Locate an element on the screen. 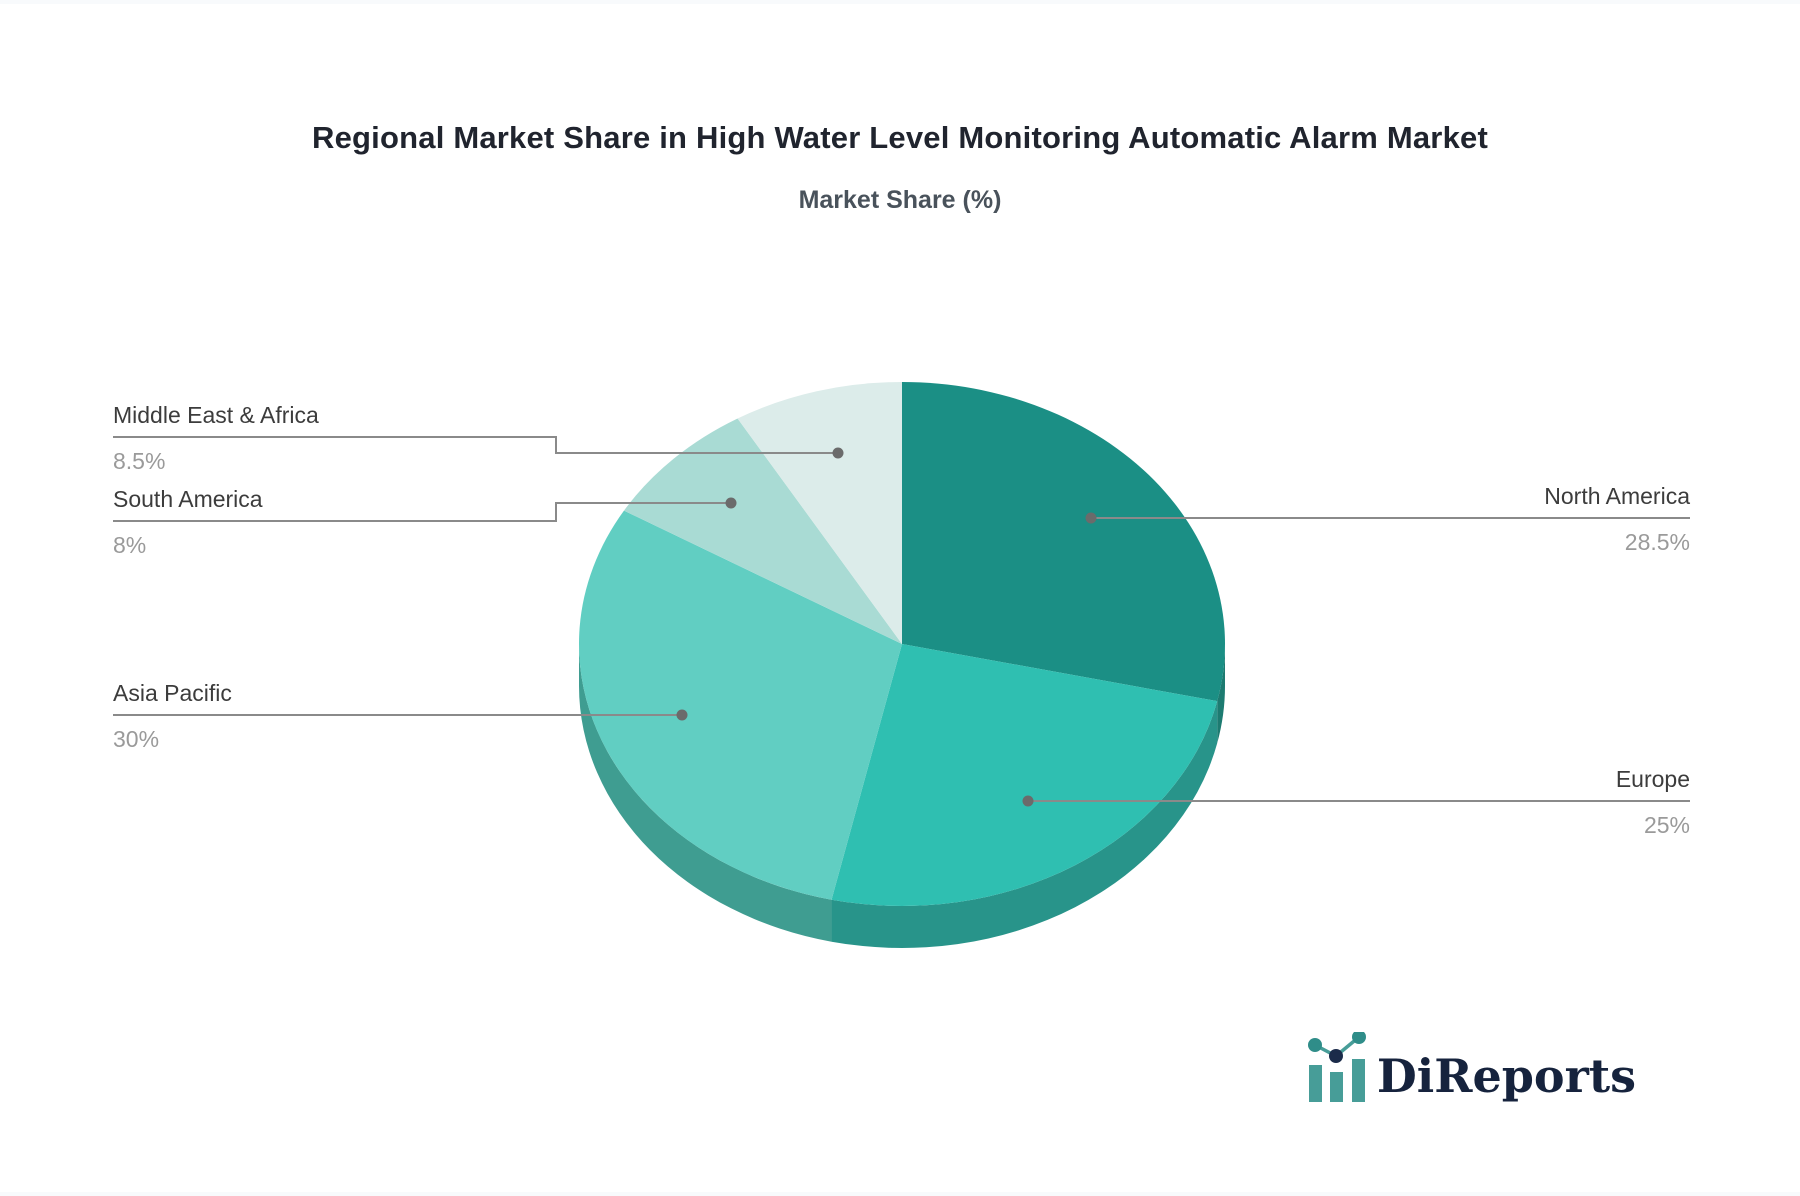 The height and width of the screenshot is (1196, 1800). slice-label-asia-pacific: Asia Pacific 30% is located at coordinates (172, 716).